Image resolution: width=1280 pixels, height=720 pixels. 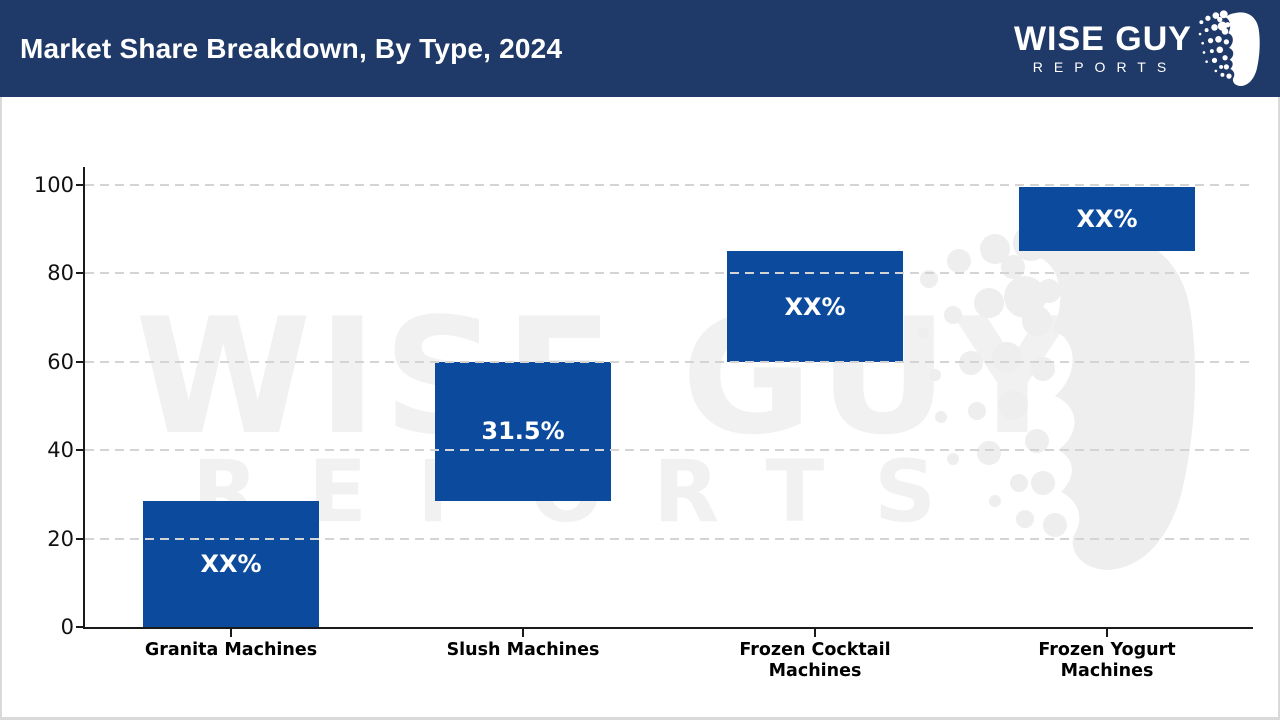 What do you see at coordinates (668, 628) in the screenshot?
I see `x-axis-line` at bounding box center [668, 628].